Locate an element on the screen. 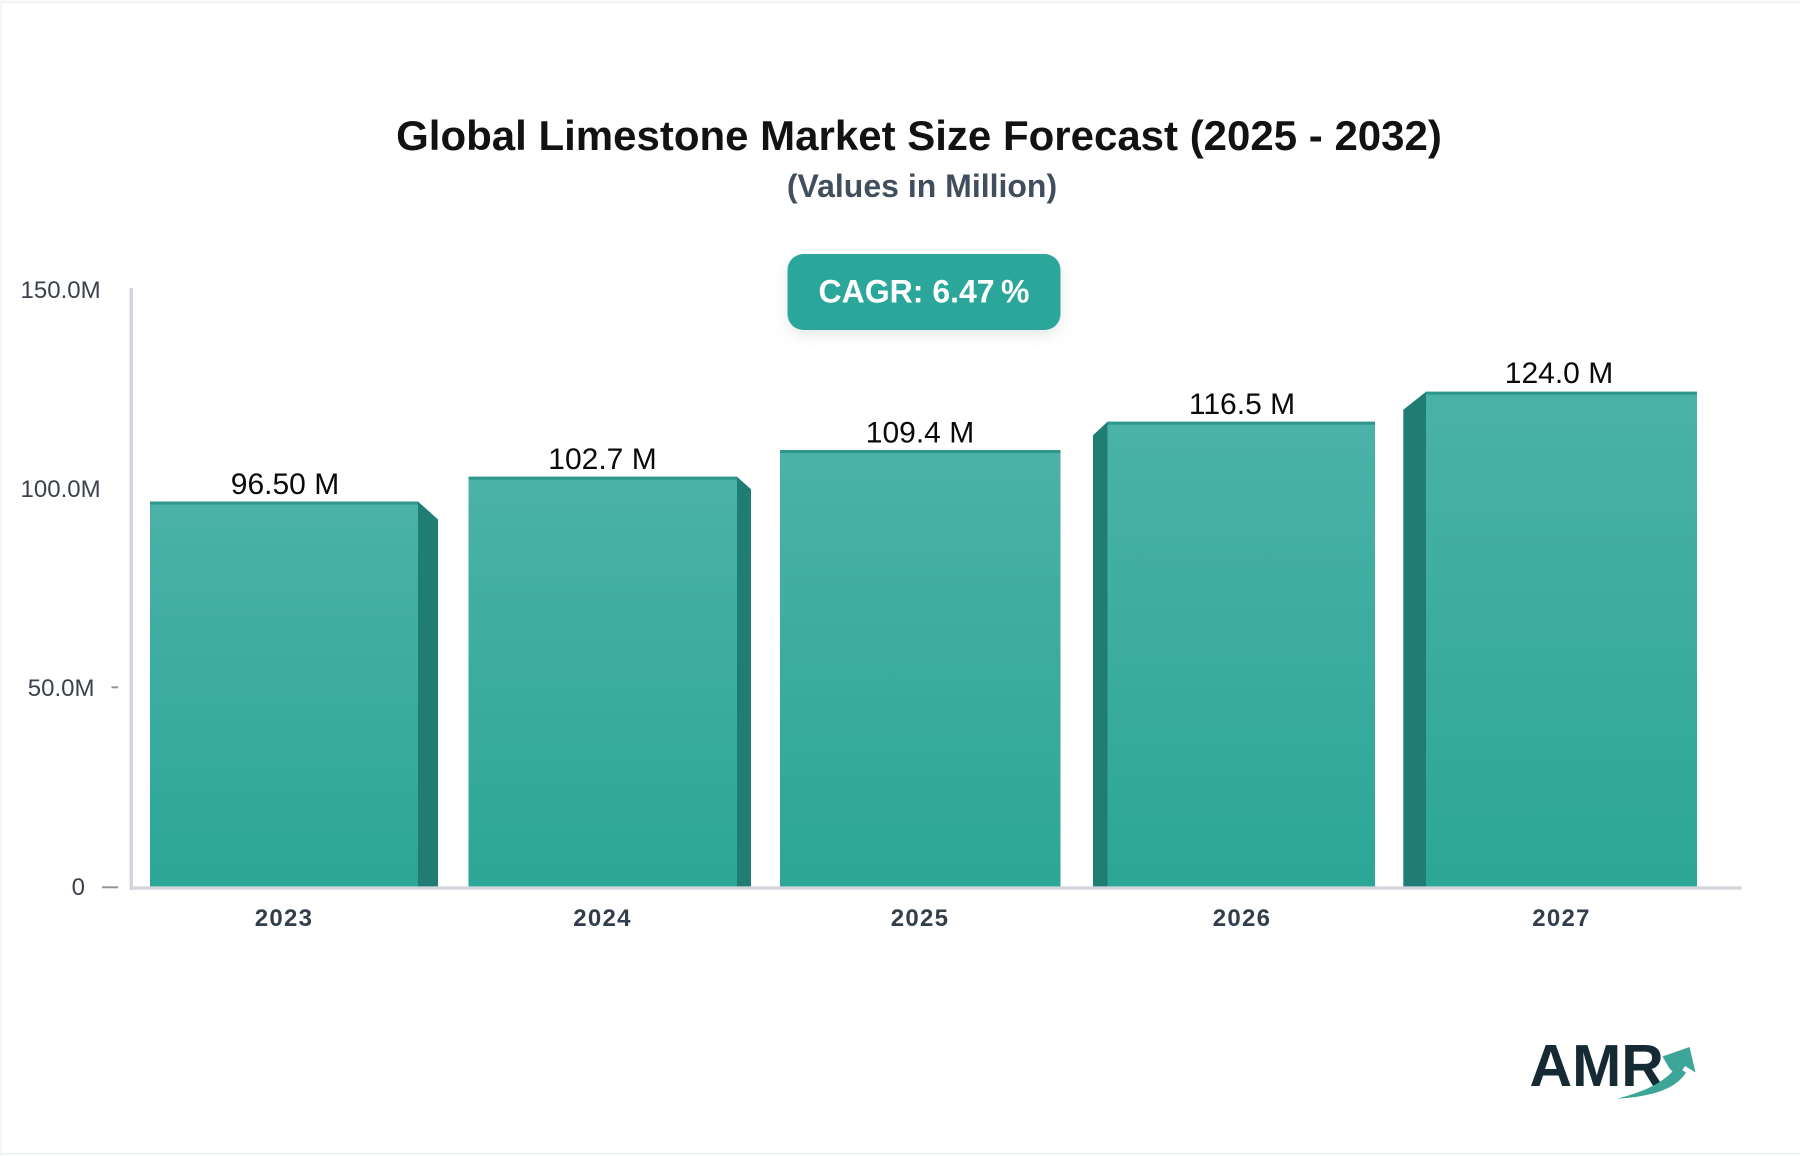  svg-text: 150.0M is located at coordinates (61, 290).